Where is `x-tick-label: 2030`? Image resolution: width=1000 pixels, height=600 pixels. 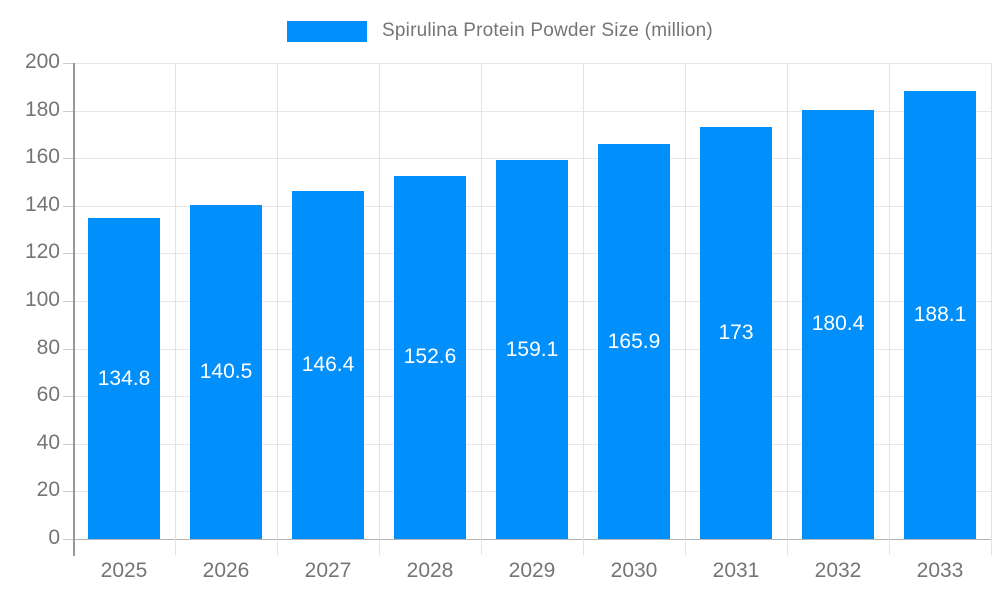 x-tick-label: 2030 is located at coordinates (634, 570).